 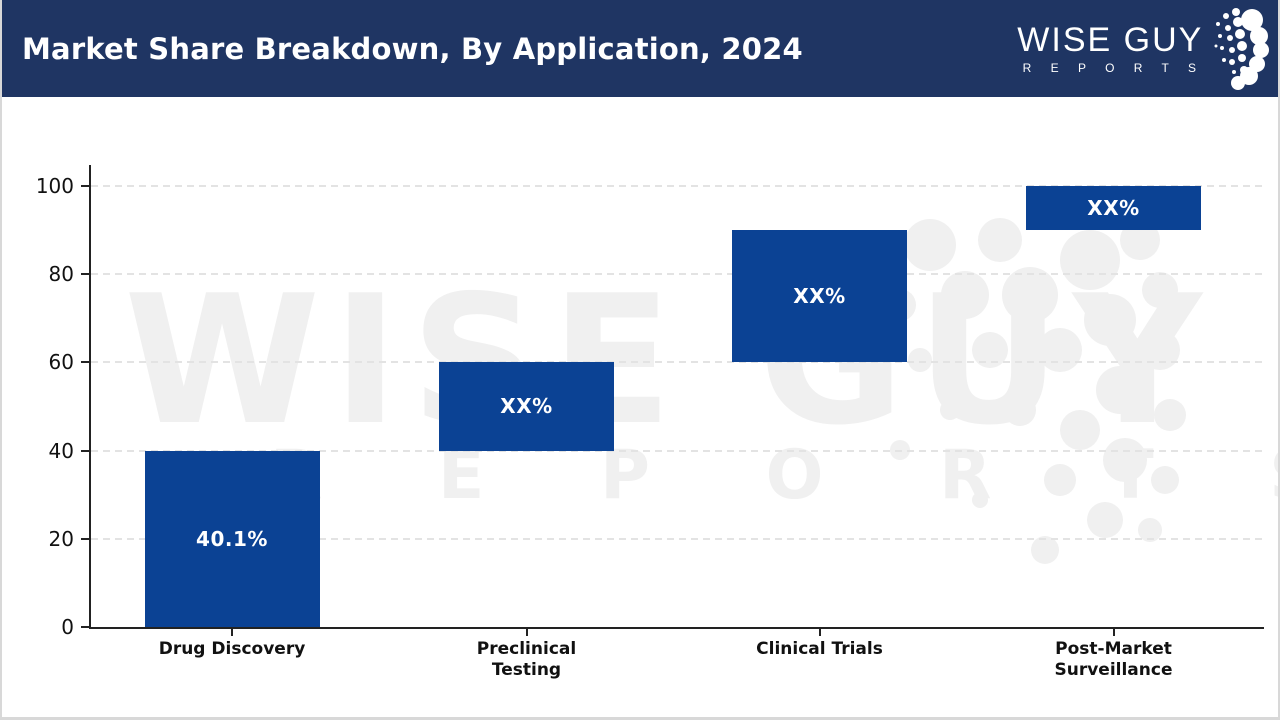 I want to click on bar-value-label-4: XX%, so click(x=1113, y=208).